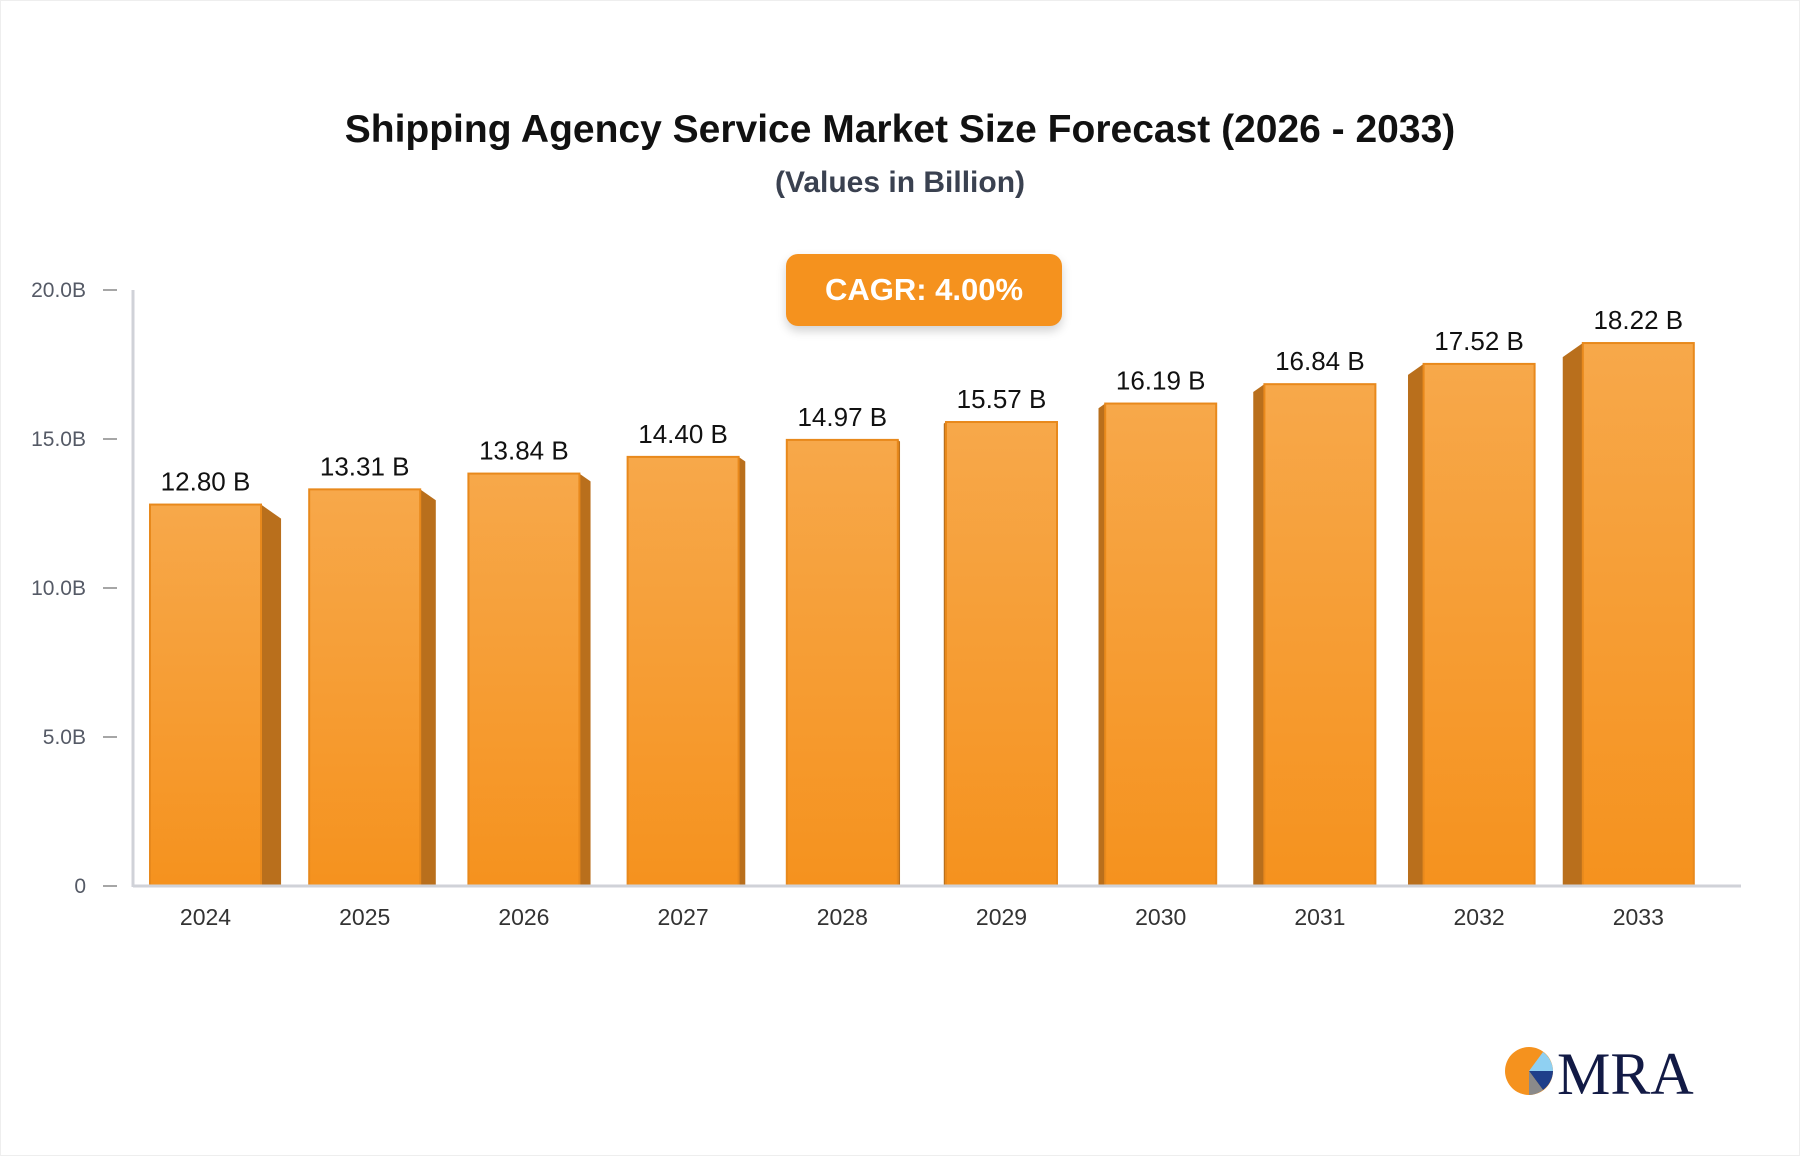  Describe the element at coordinates (1001, 917) in the screenshot. I see `x-tick-label: 2029` at that location.